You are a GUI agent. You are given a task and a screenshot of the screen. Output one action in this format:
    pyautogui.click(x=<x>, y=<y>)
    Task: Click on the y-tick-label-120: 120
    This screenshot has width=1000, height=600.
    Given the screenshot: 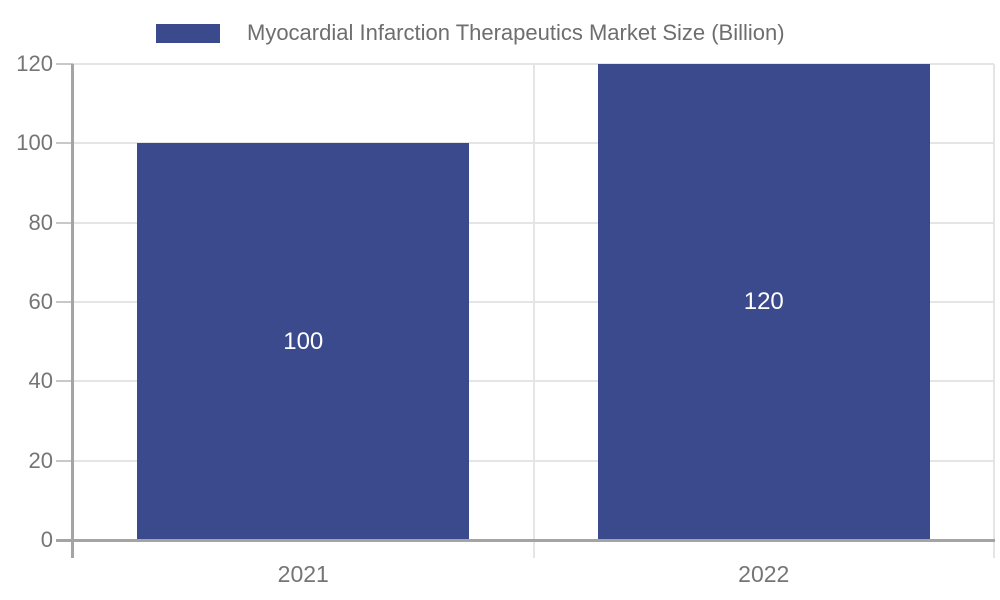 What is the action you would take?
    pyautogui.click(x=34, y=63)
    